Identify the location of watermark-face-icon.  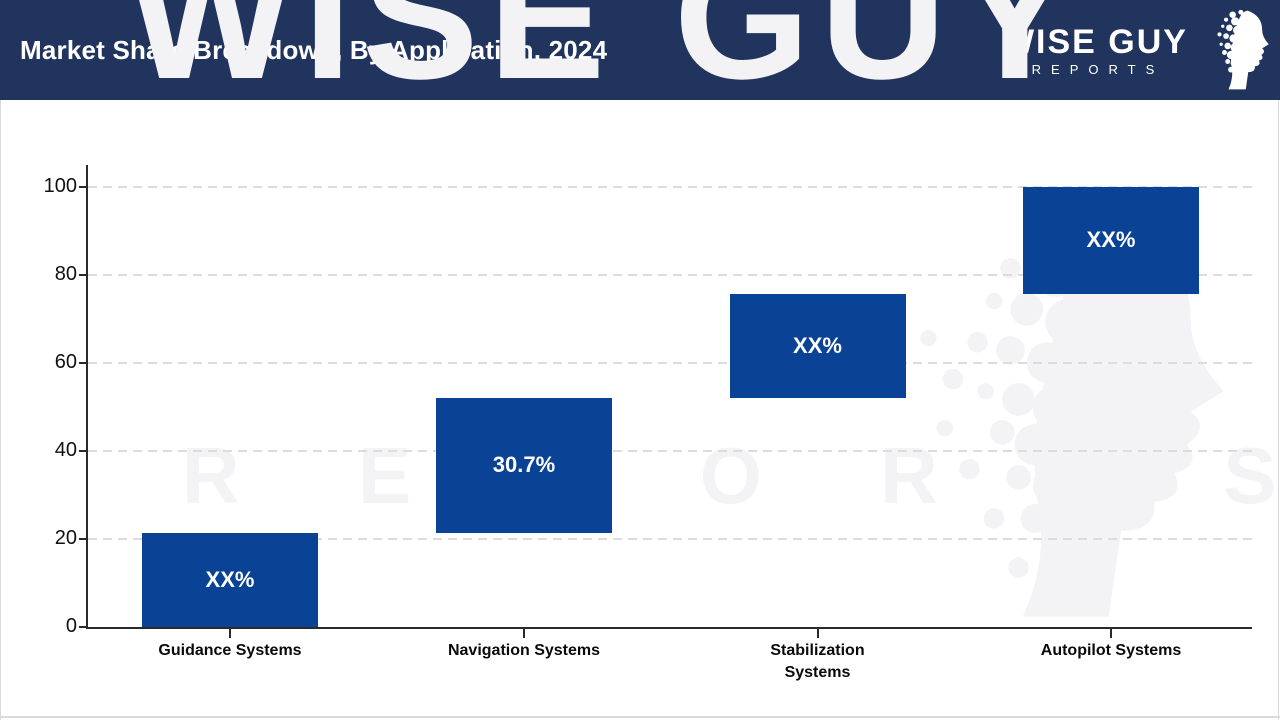
(1072, 418).